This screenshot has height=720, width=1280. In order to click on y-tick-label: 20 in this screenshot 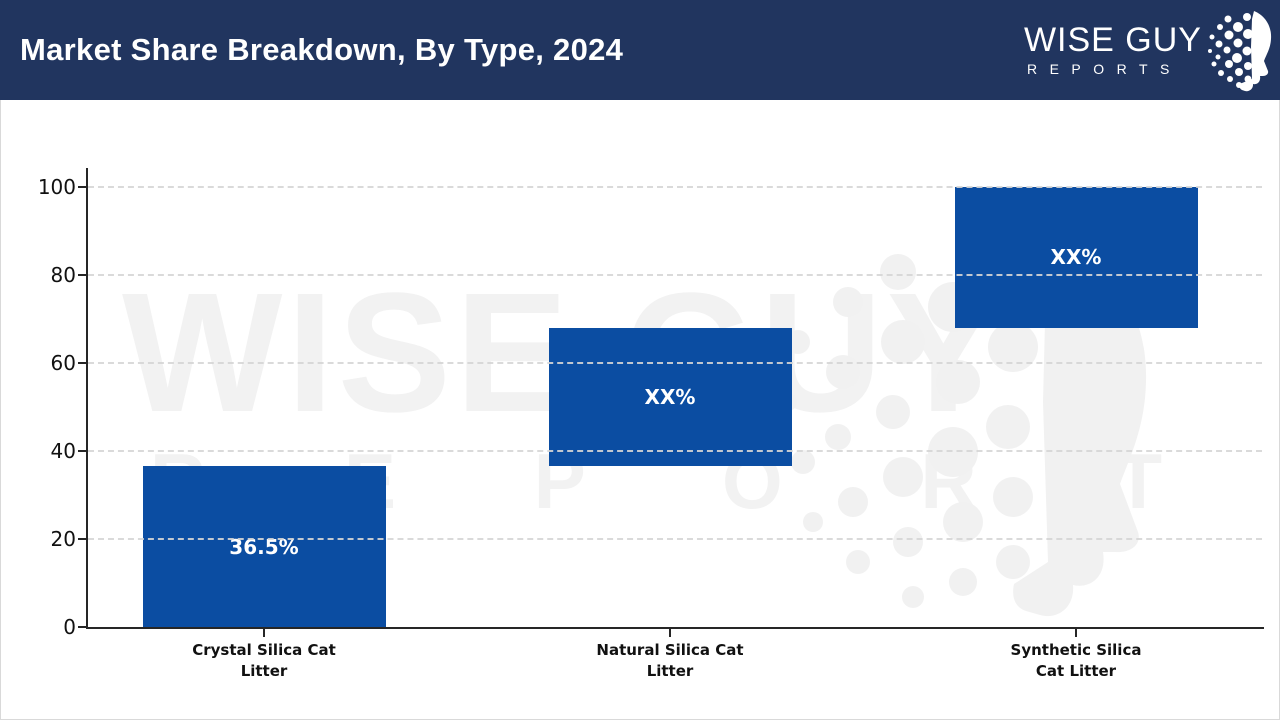, I will do `click(63, 539)`.